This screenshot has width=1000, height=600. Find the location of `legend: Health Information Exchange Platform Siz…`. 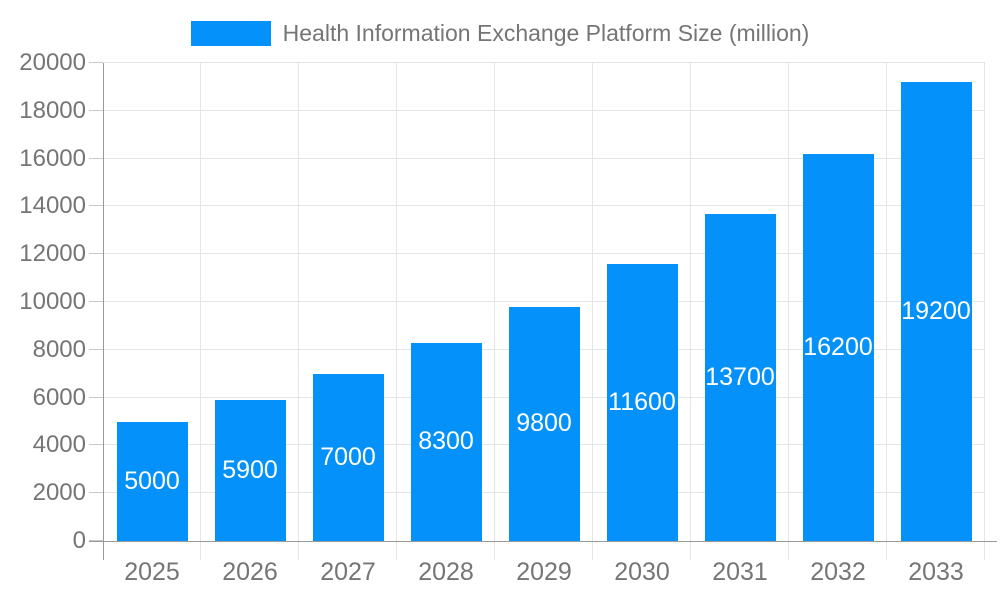

legend: Health Information Exchange Platform Siz… is located at coordinates (500, 33).